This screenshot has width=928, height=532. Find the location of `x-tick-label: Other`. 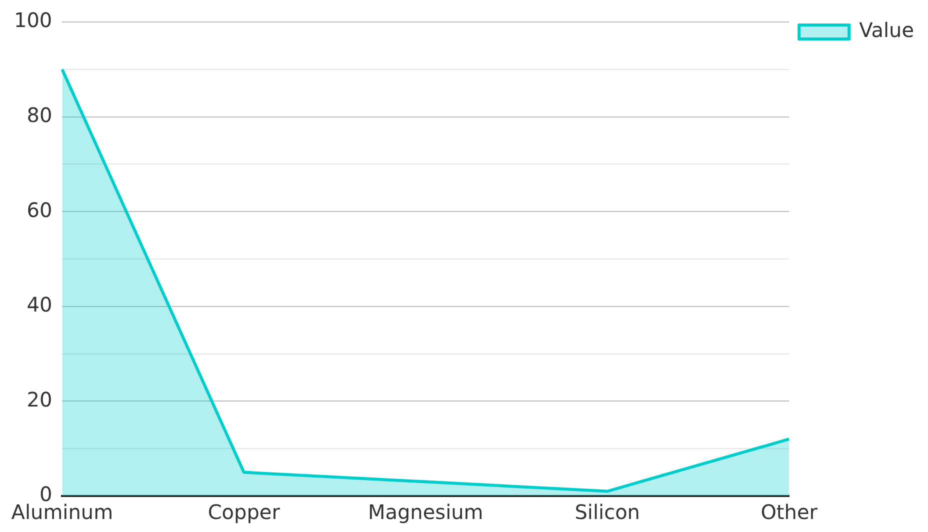

x-tick-label: Other is located at coordinates (789, 512).